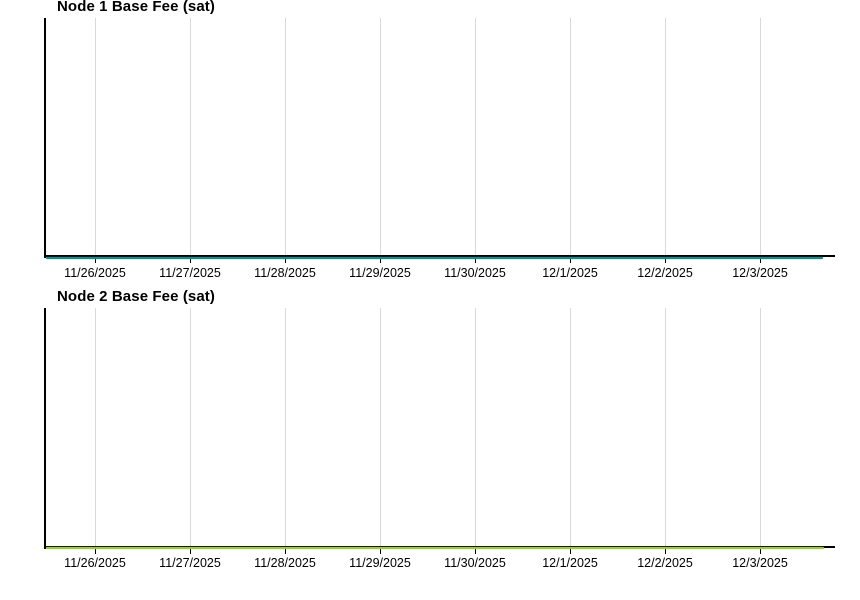 This screenshot has width=860, height=600. What do you see at coordinates (434, 257) in the screenshot?
I see `series-line-node-1-base-fee` at bounding box center [434, 257].